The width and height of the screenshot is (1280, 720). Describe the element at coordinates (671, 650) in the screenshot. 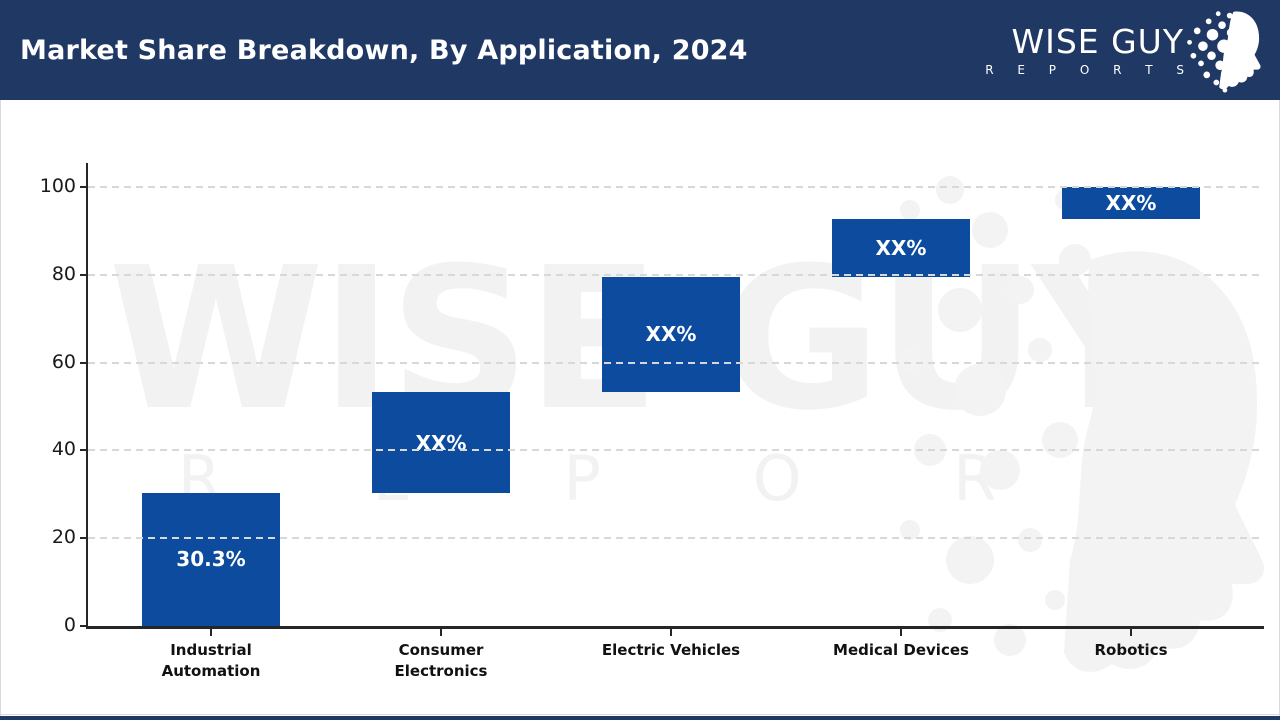

I see `x-tick-label-2: Electric Vehicles` at that location.